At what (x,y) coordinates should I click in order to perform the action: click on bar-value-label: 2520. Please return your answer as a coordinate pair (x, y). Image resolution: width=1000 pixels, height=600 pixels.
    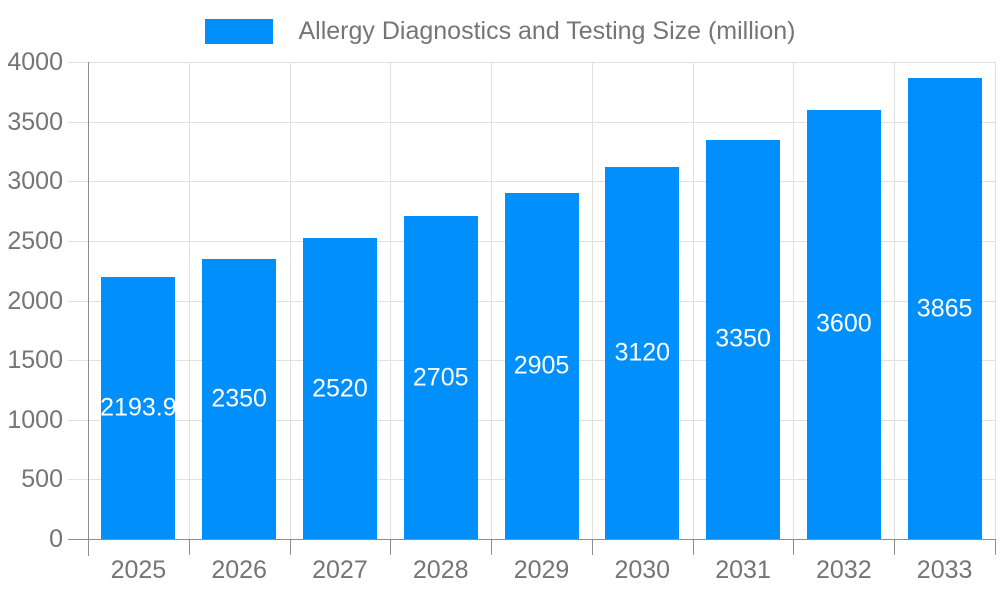
    Looking at the image, I should click on (340, 388).